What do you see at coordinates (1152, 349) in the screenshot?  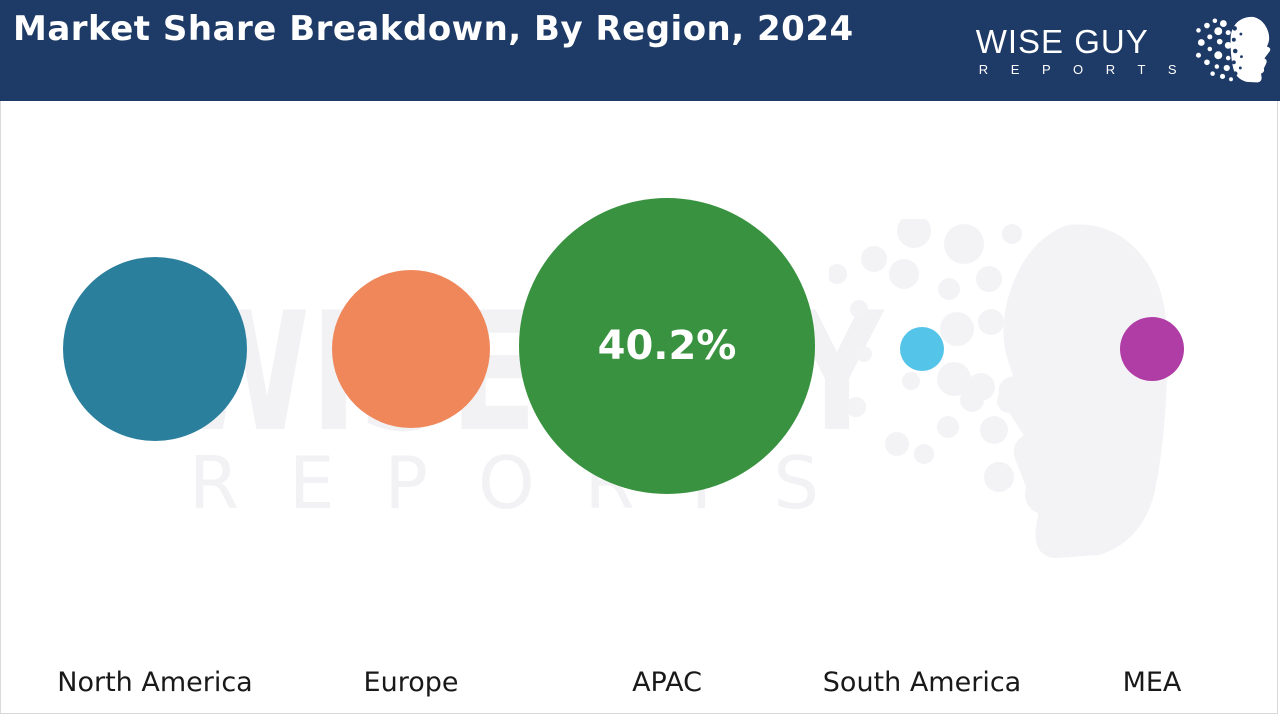 I see `bubble-mea` at bounding box center [1152, 349].